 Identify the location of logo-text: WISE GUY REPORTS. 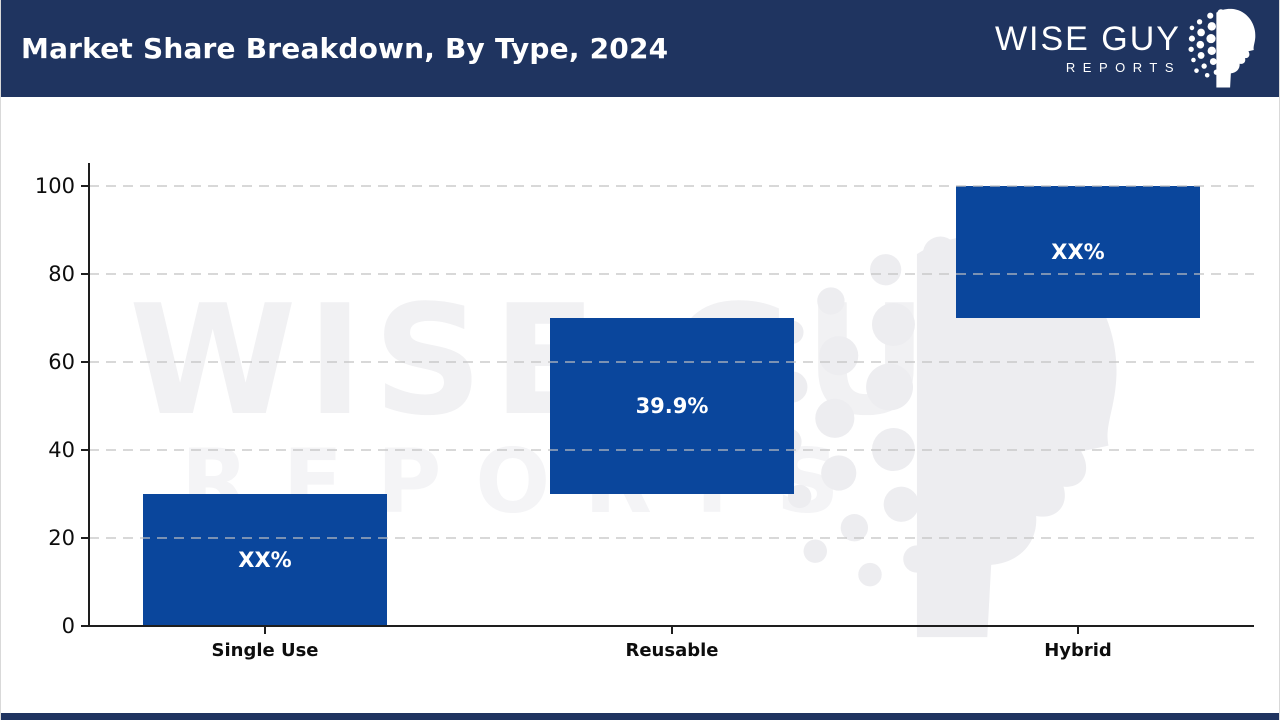
(1088, 48).